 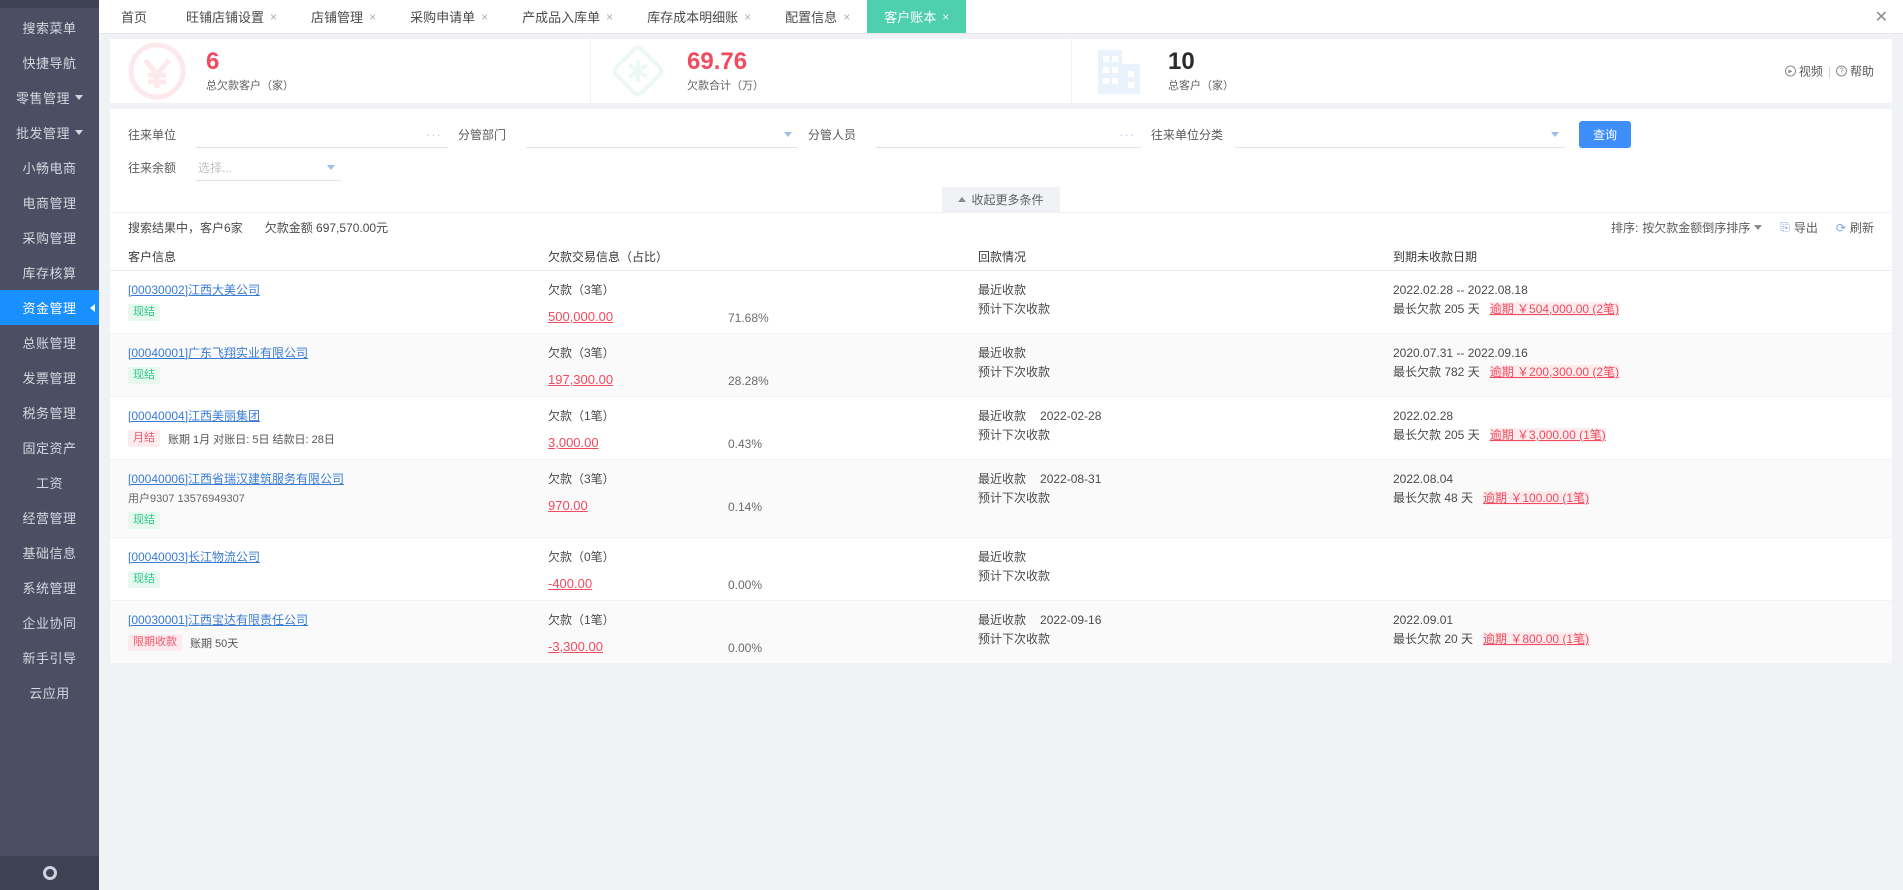 I want to click on sidebar-item-14: 经营管理, so click(x=49, y=517).